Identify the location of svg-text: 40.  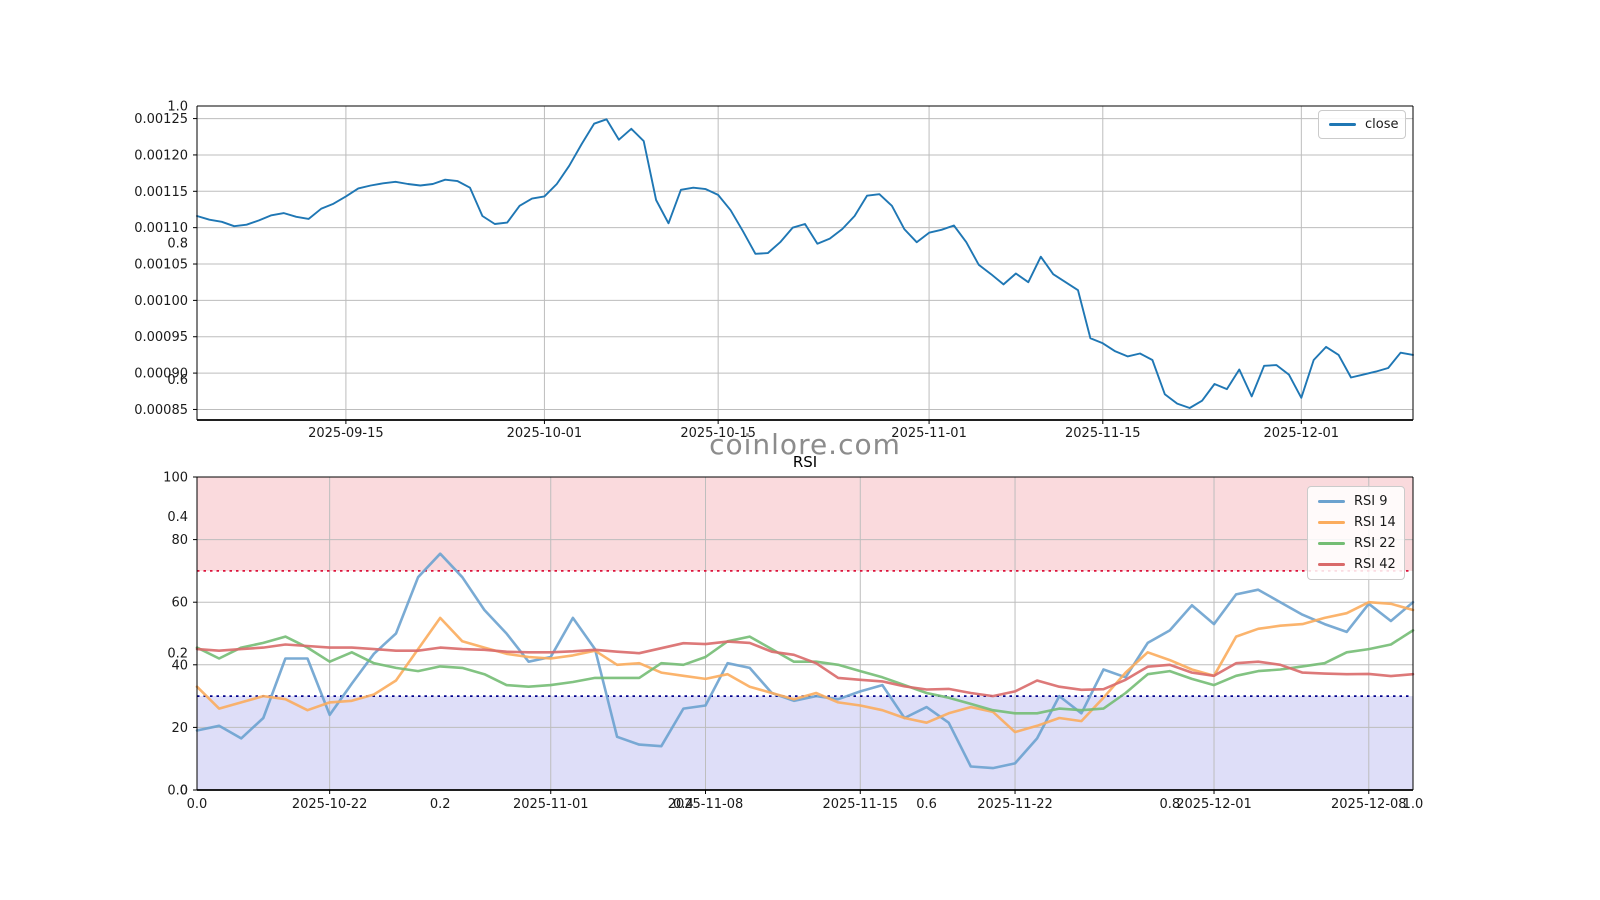
(179, 665).